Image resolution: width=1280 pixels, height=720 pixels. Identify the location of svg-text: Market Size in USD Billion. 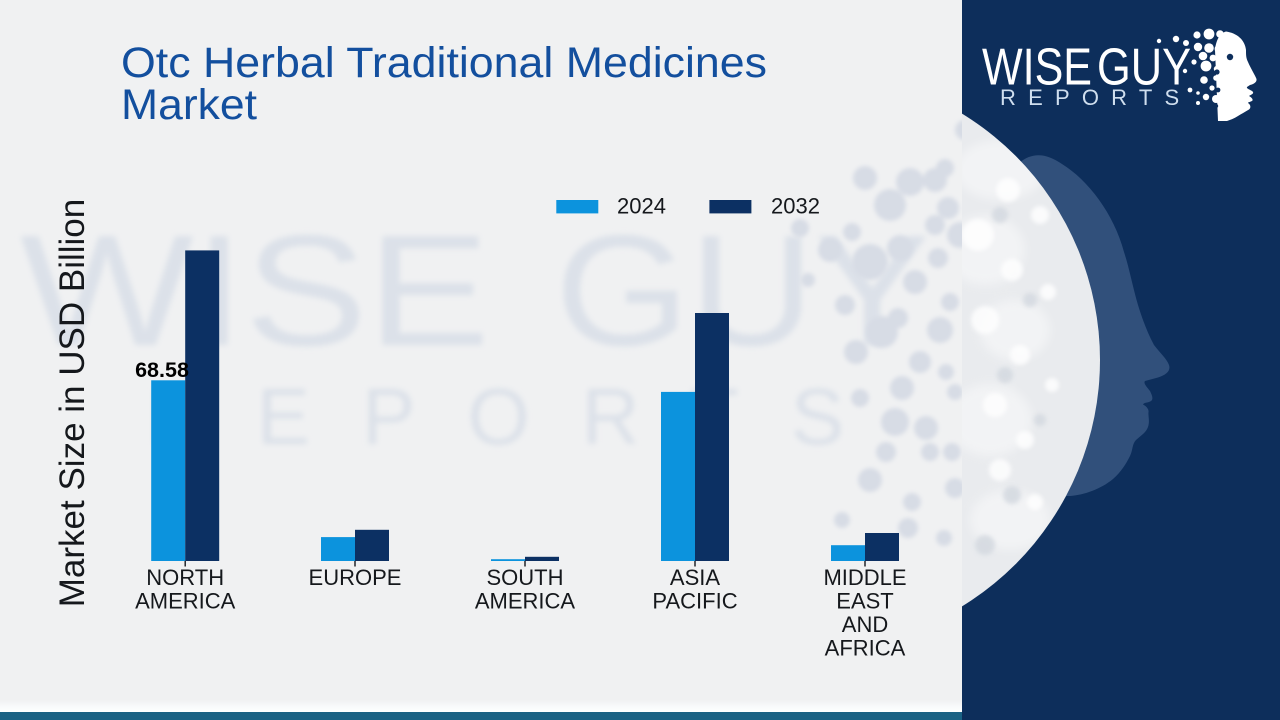
(72, 403).